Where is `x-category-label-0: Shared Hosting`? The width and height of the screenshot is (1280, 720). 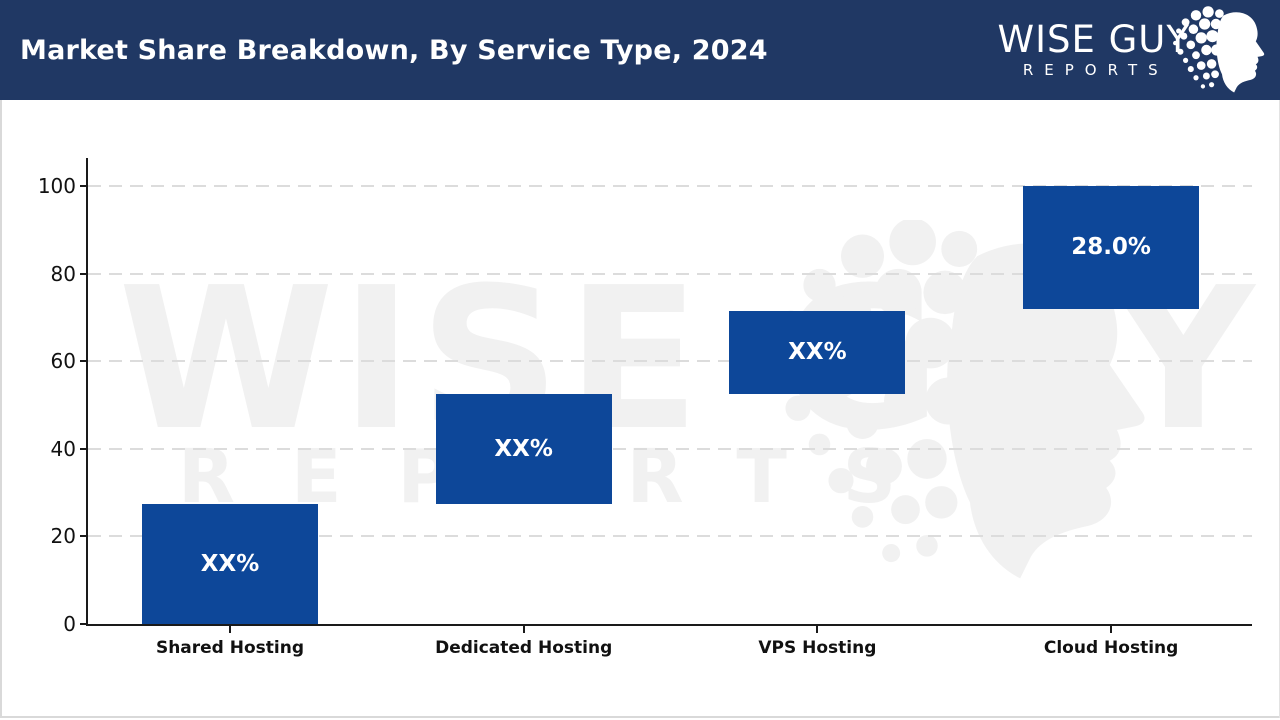 x-category-label-0: Shared Hosting is located at coordinates (230, 648).